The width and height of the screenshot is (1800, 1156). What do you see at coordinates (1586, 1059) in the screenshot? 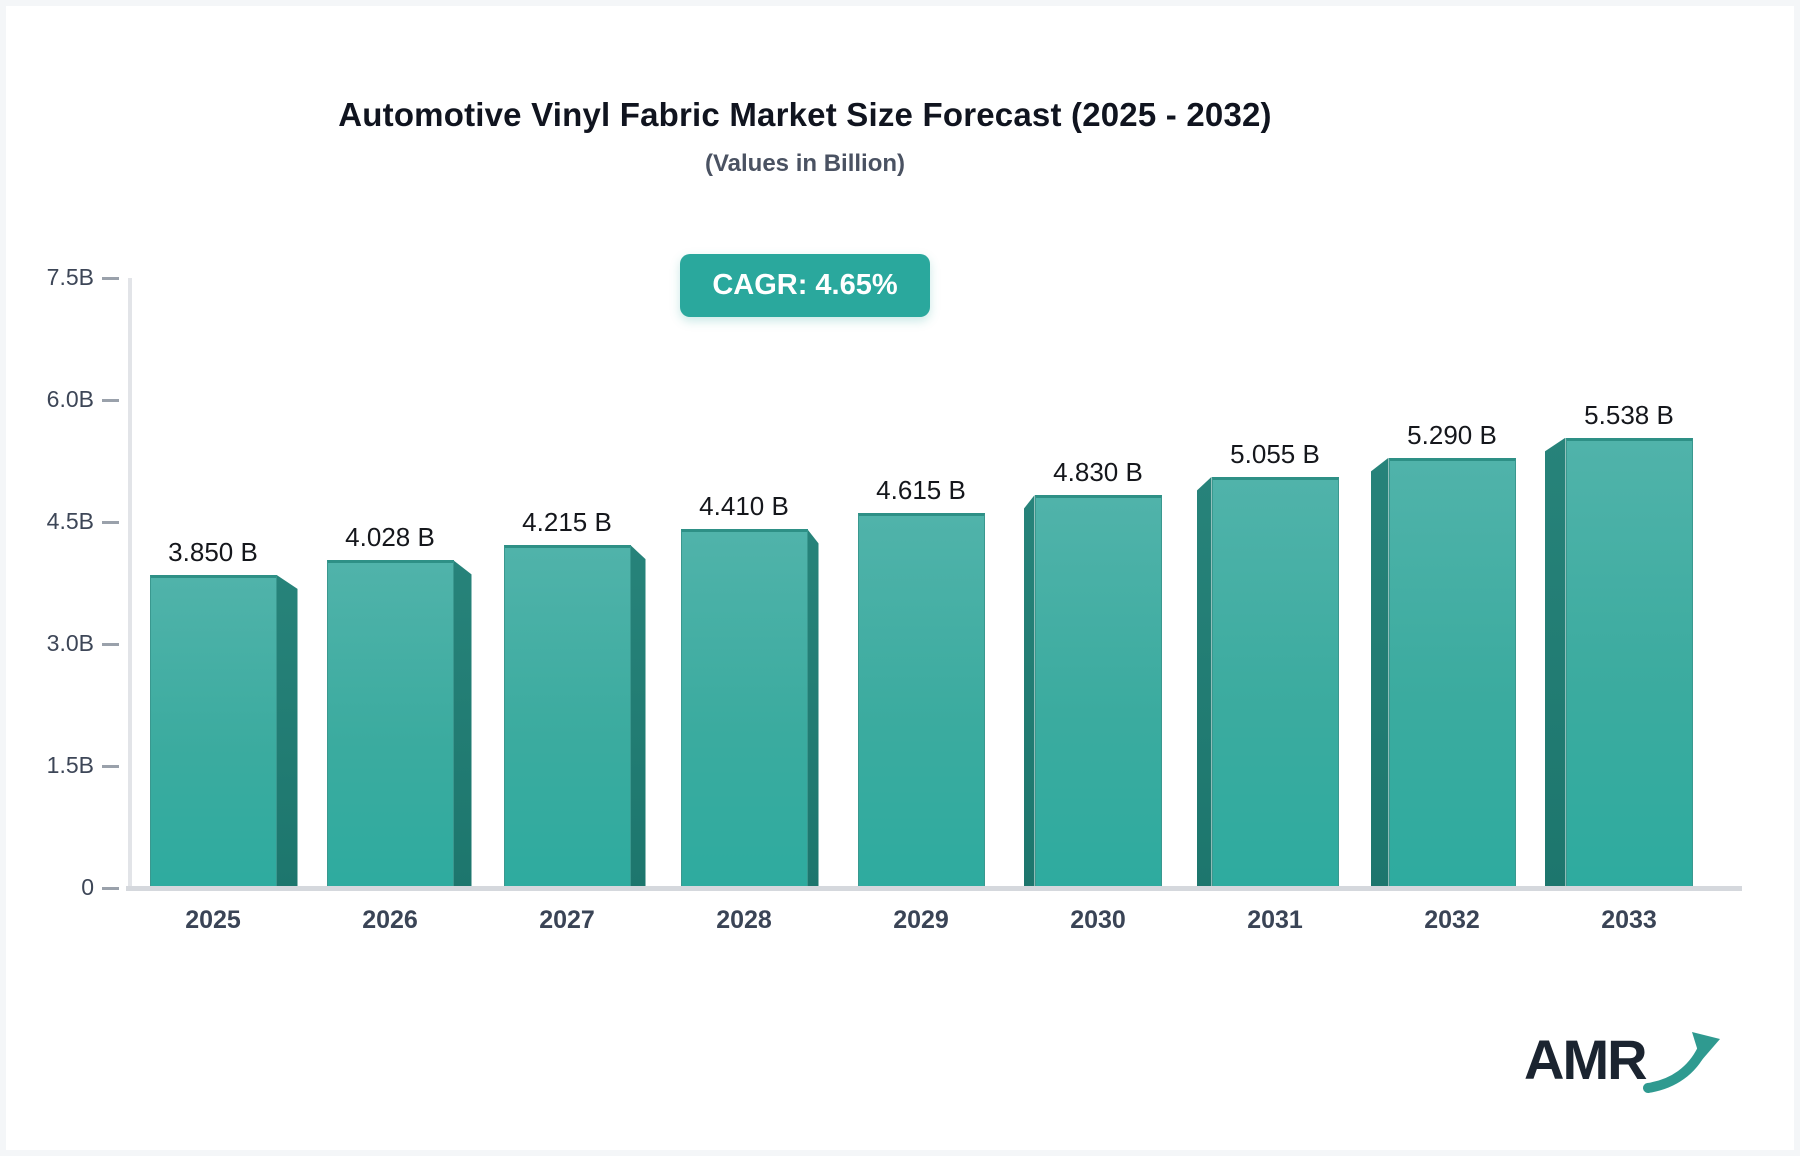
I see `amr-logo-text: AMR` at bounding box center [1586, 1059].